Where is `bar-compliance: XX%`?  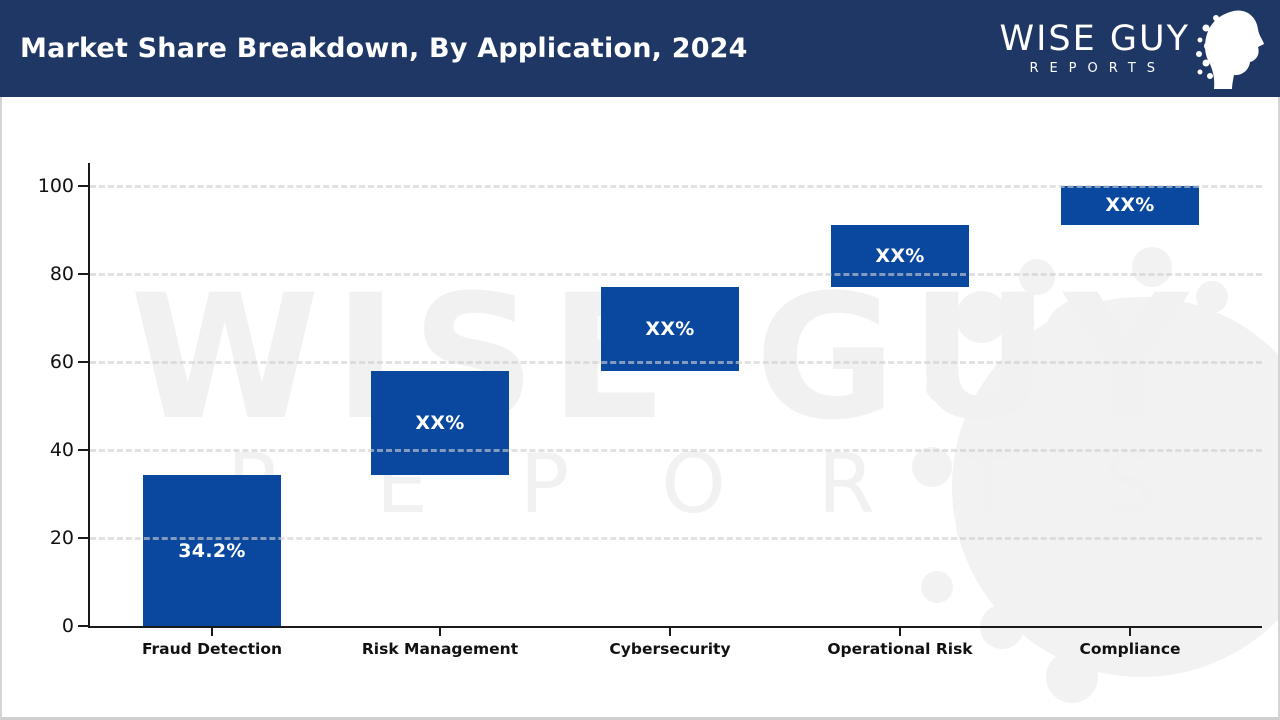 bar-compliance: XX% is located at coordinates (1130, 205).